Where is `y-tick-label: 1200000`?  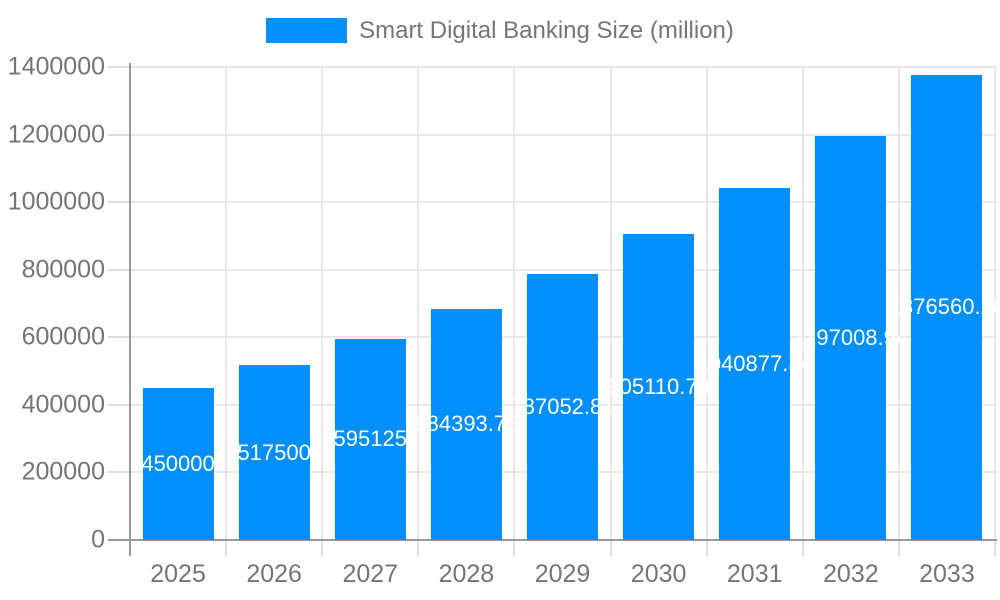
y-tick-label: 1200000 is located at coordinates (56, 134).